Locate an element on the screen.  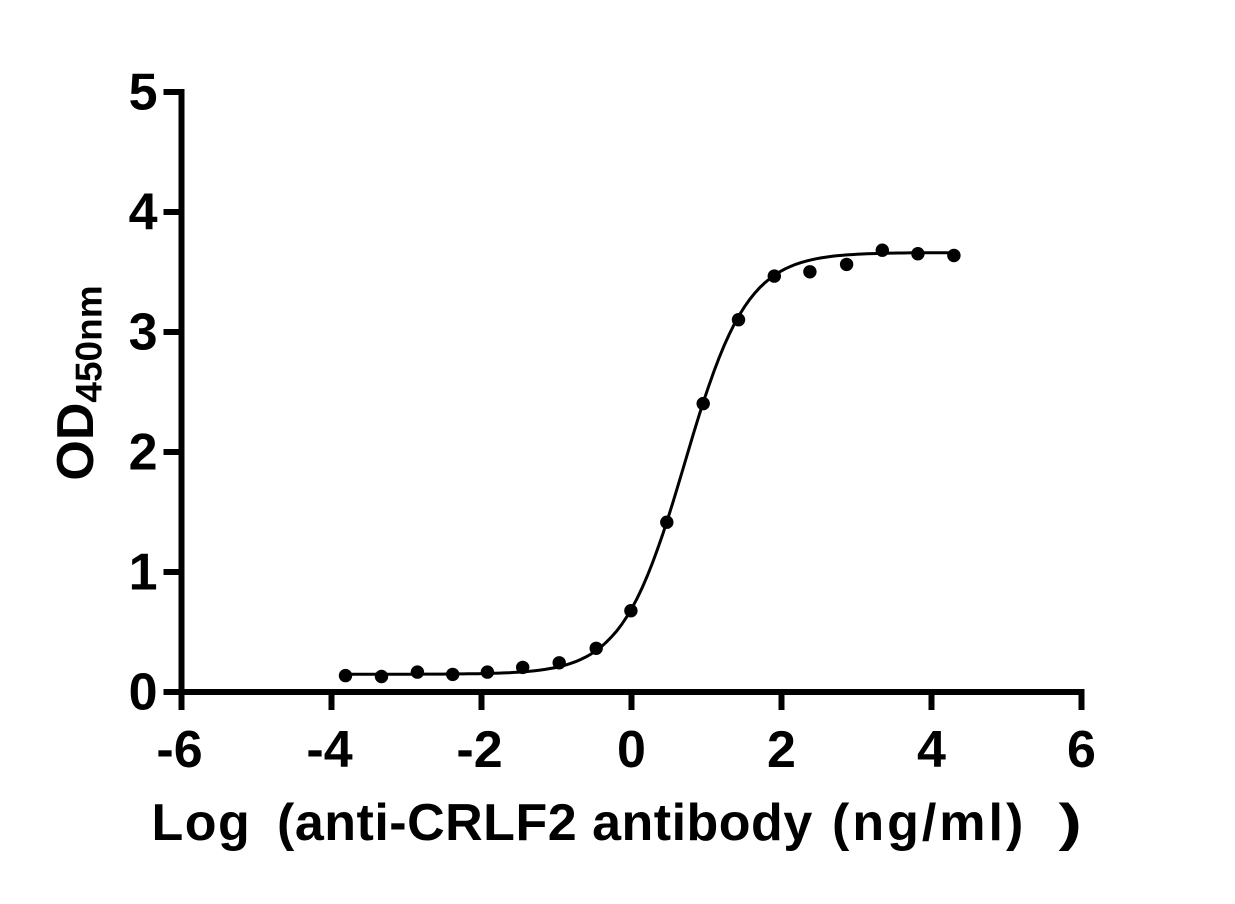
svg-text: 1 is located at coordinates (143, 573).